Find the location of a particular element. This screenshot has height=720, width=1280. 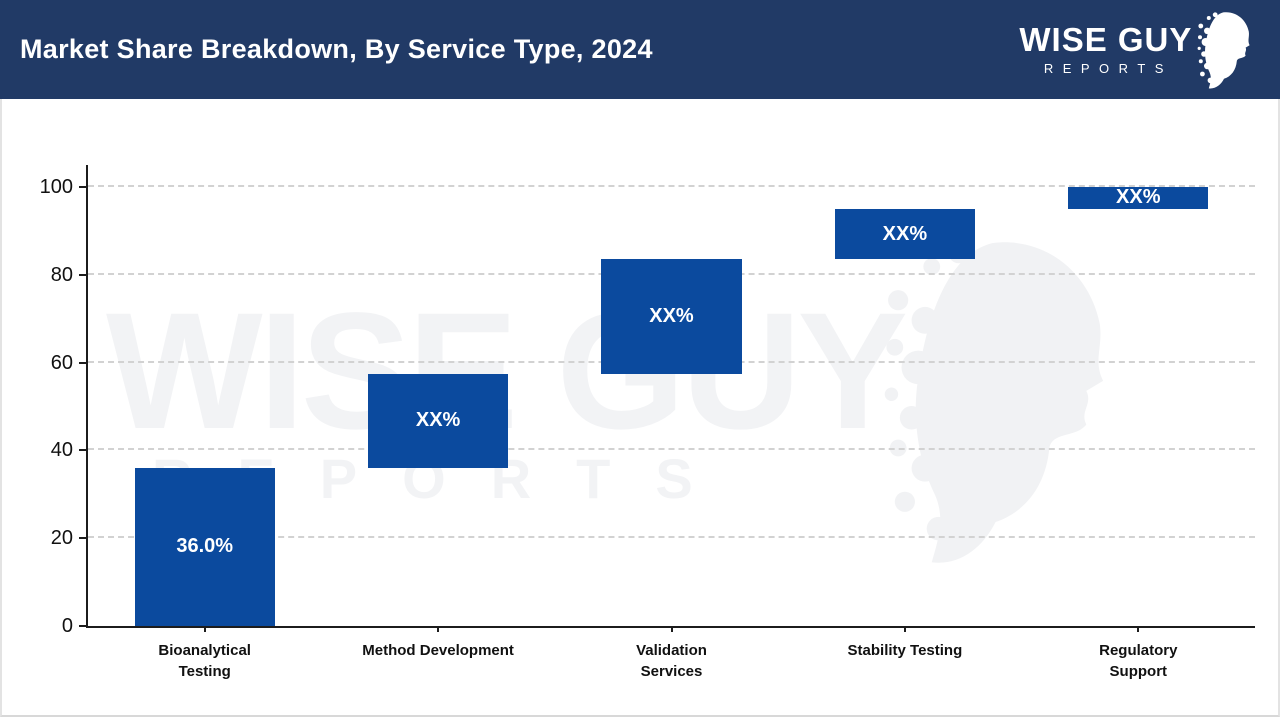

x-category-label: Bioanalytical Testing is located at coordinates (204, 661).